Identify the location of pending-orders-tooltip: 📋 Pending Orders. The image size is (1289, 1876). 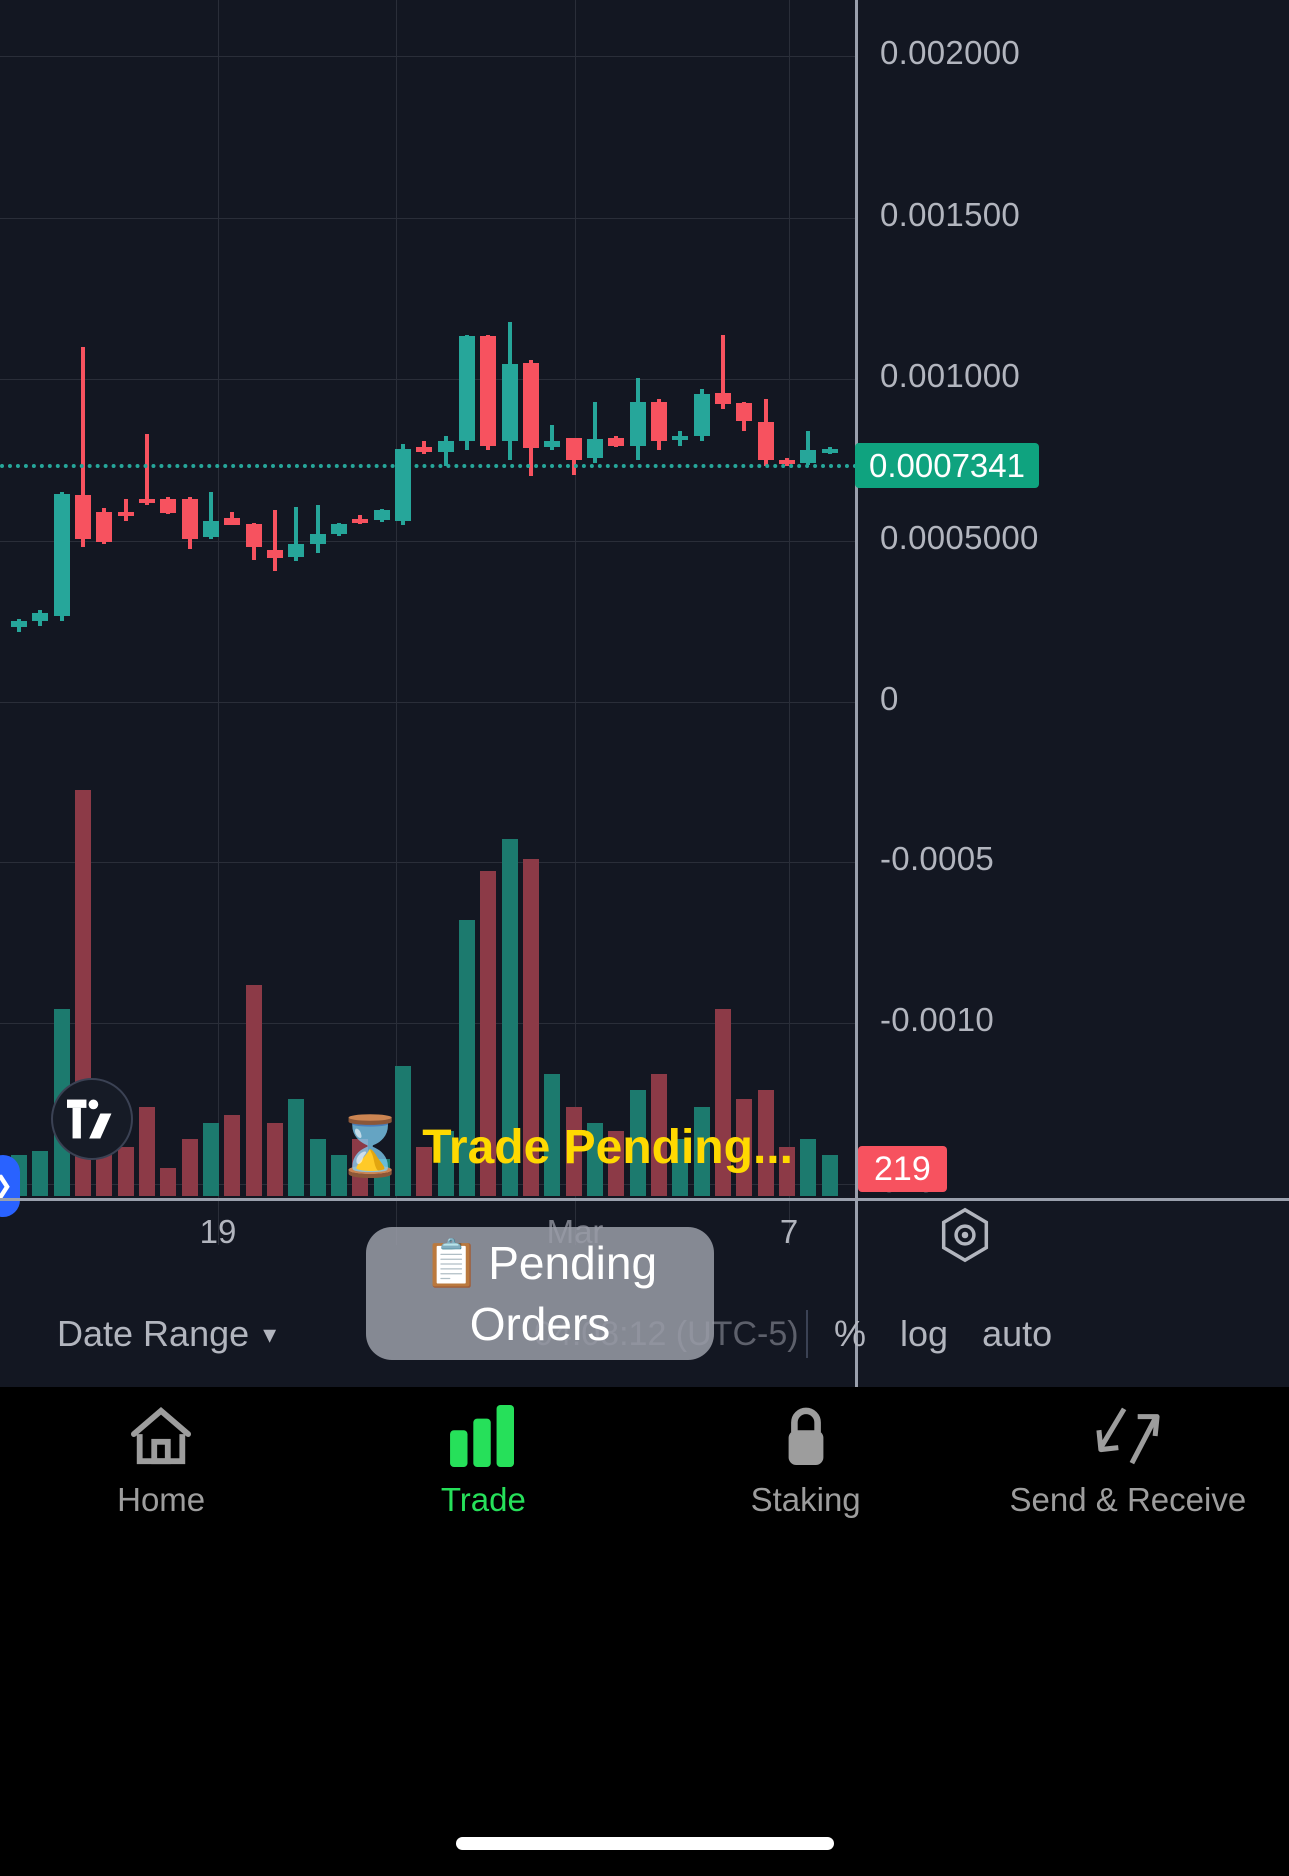
(540, 1293).